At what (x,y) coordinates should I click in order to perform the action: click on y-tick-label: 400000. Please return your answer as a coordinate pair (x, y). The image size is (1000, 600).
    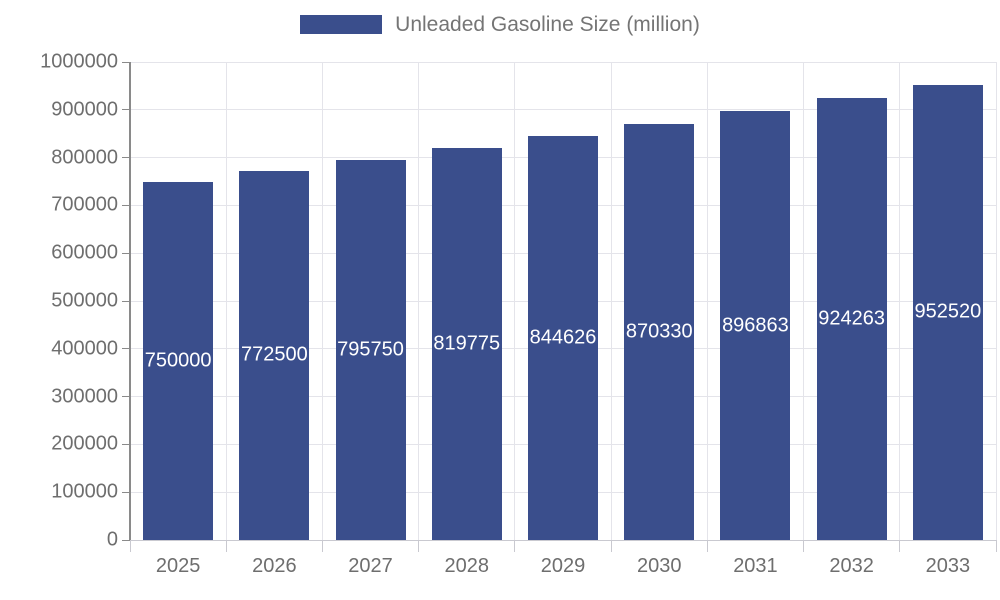
    Looking at the image, I should click on (84, 348).